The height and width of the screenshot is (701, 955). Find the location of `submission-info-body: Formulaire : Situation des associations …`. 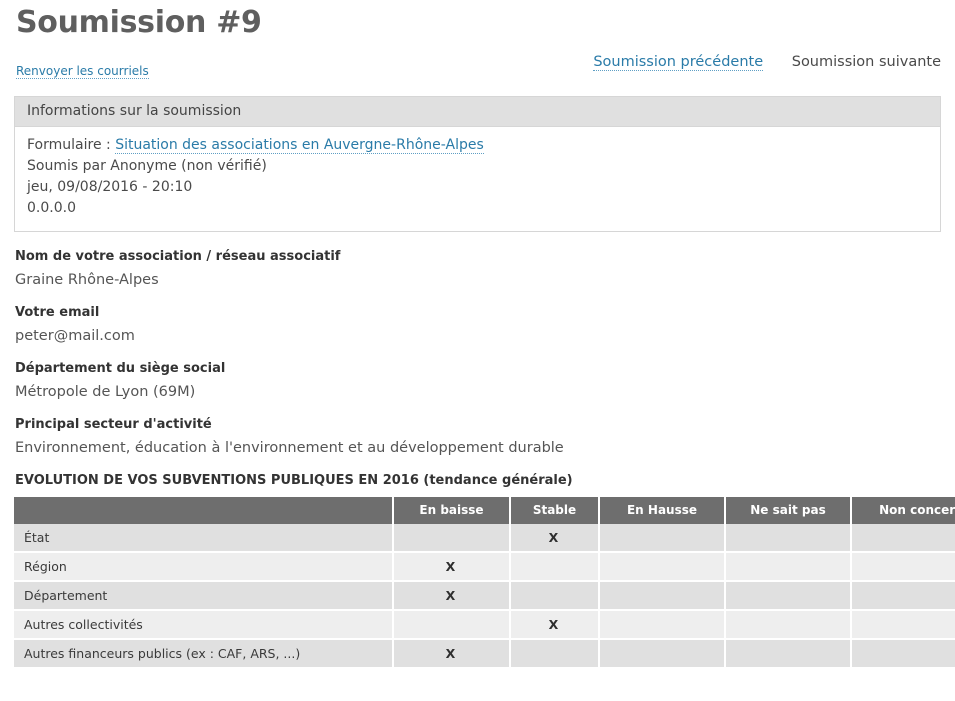

submission-info-body: Formulaire : Situation des associations … is located at coordinates (477, 179).